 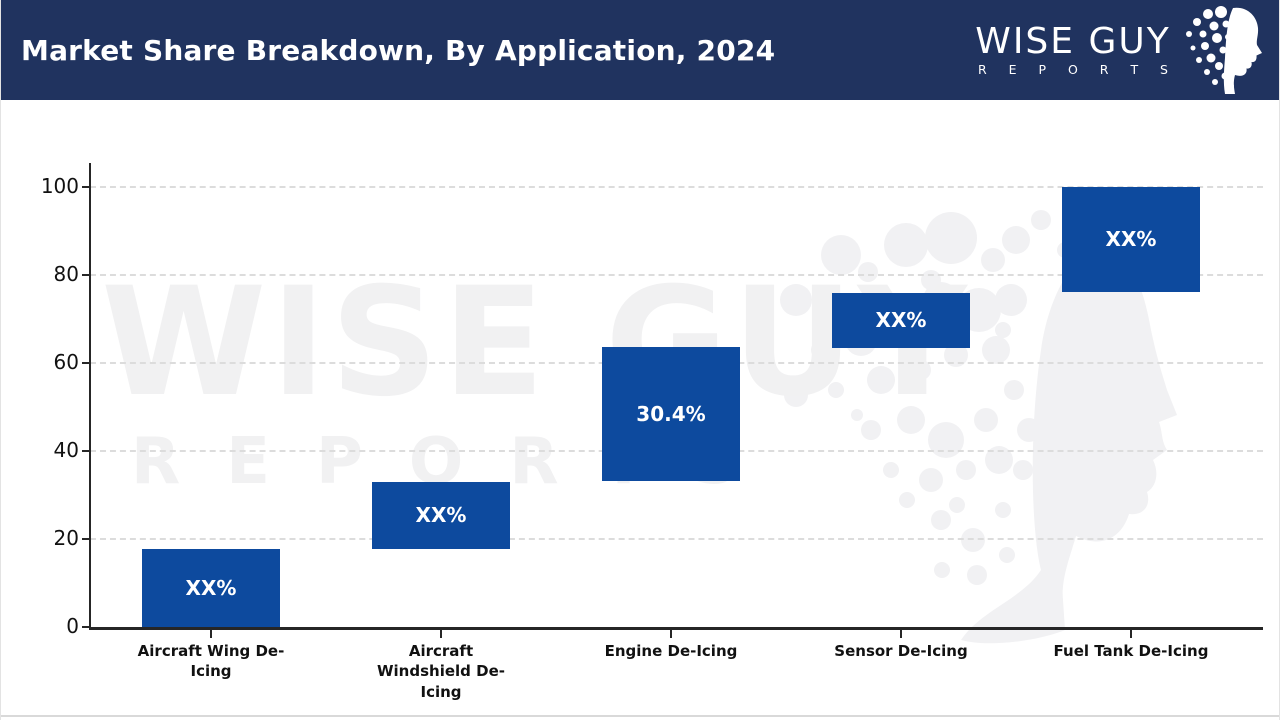 I want to click on bar-engine-de-icing, so click(x=671, y=414).